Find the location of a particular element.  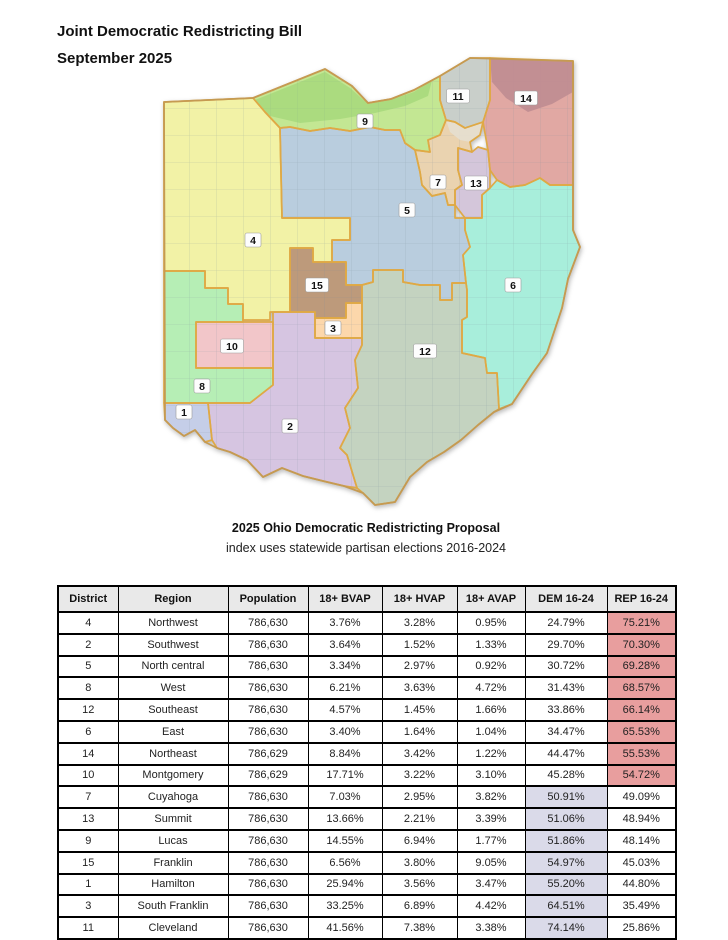

svg-text: 12 is located at coordinates (425, 352).